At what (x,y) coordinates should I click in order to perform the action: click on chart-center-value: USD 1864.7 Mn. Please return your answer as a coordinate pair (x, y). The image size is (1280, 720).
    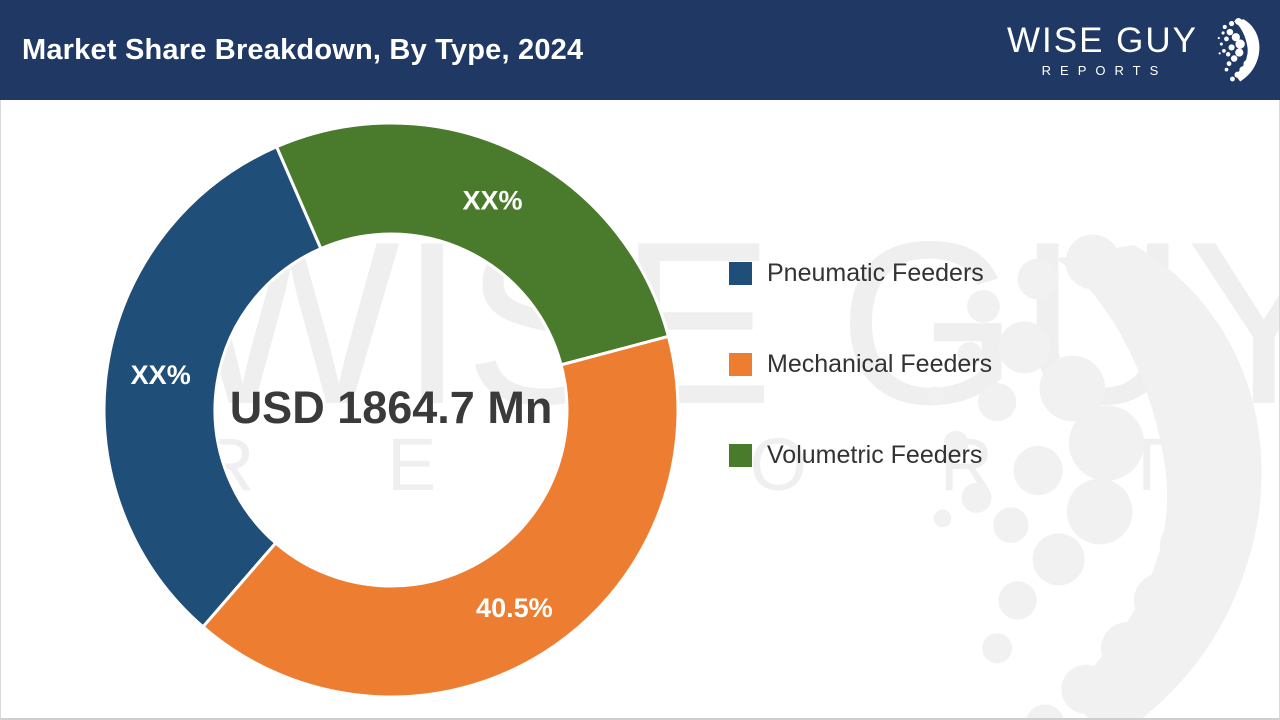
    Looking at the image, I should click on (391, 407).